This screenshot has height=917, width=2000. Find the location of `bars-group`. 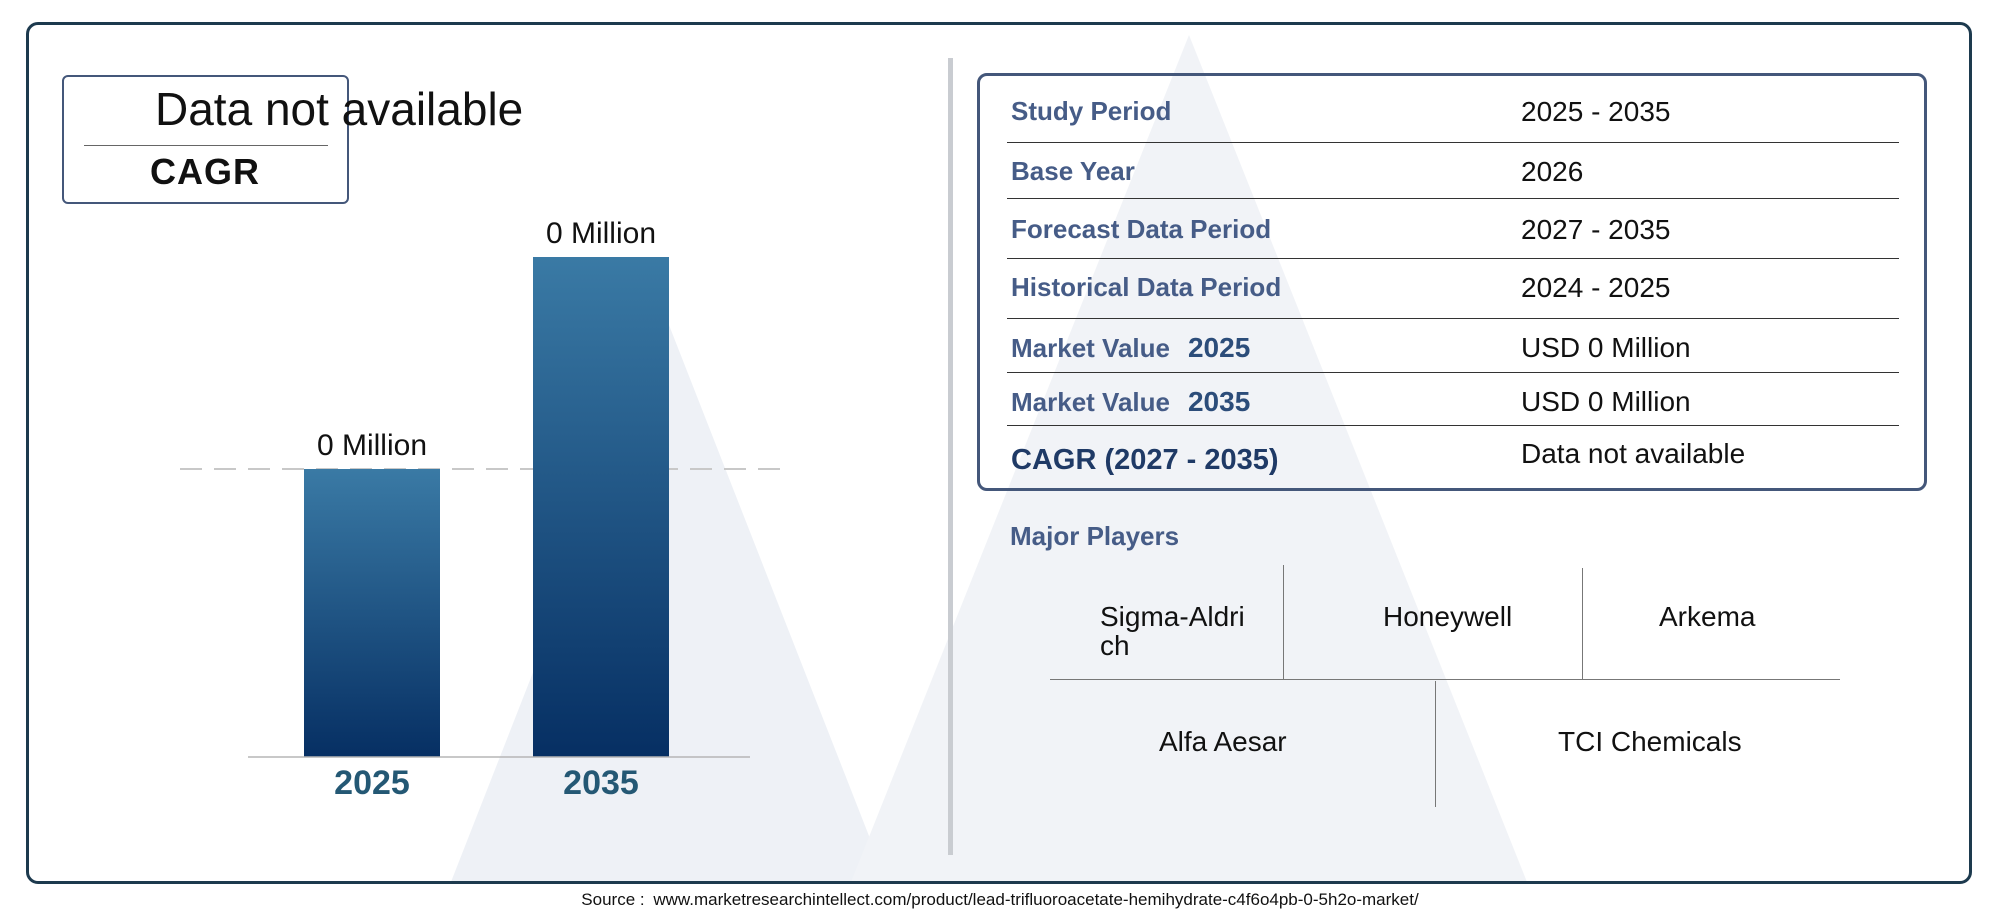

bars-group is located at coordinates (486, 507).